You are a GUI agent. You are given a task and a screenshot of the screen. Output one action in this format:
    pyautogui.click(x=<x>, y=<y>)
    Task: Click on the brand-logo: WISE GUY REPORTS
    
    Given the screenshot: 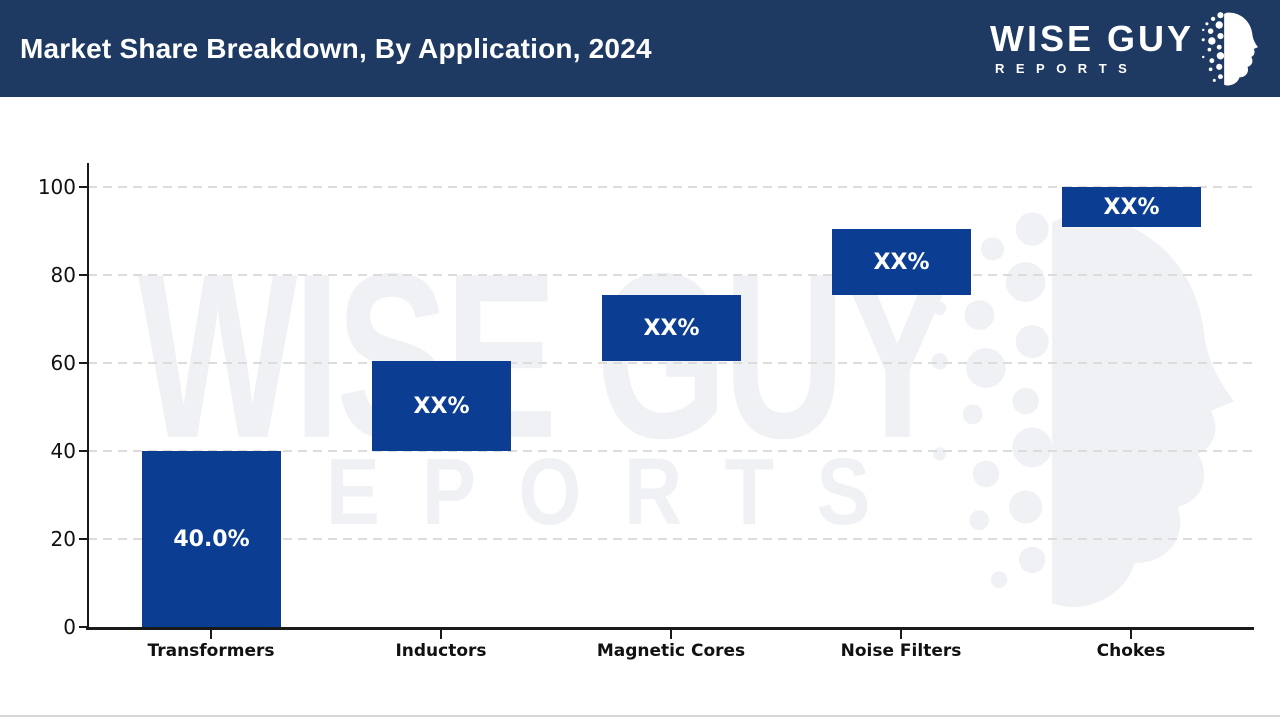 What is the action you would take?
    pyautogui.click(x=1126, y=49)
    